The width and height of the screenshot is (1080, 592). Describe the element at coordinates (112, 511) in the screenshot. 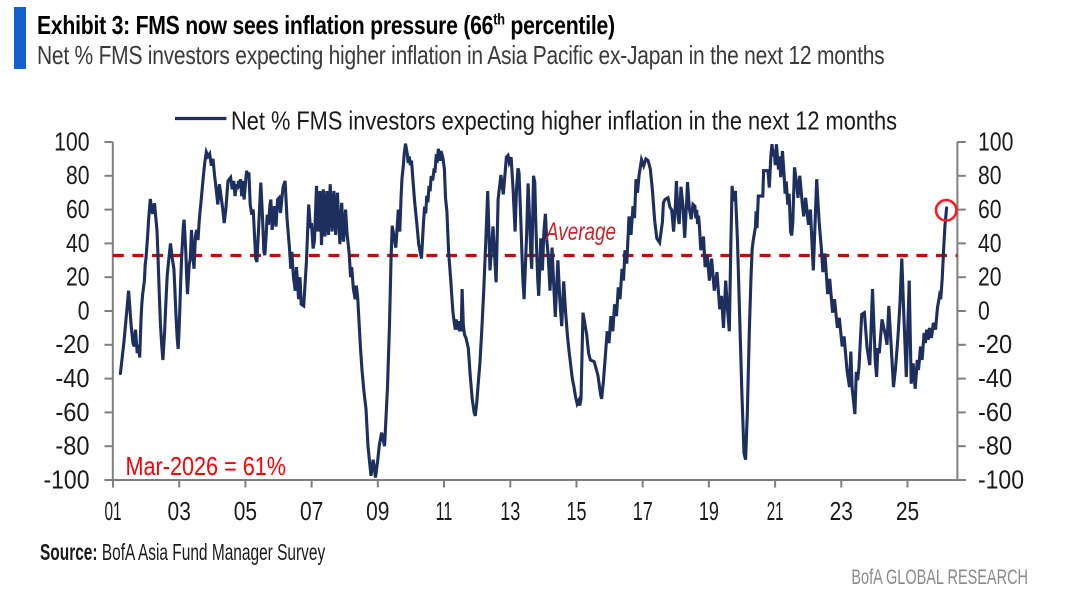

I see `svg-text: 01` at that location.